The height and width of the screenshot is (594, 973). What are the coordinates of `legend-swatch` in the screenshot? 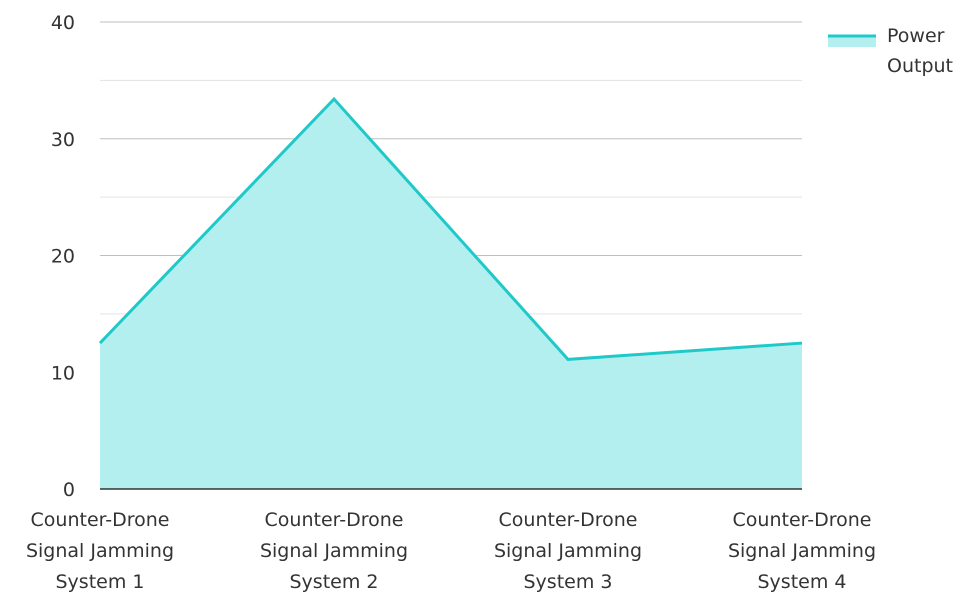 It's located at (852, 41).